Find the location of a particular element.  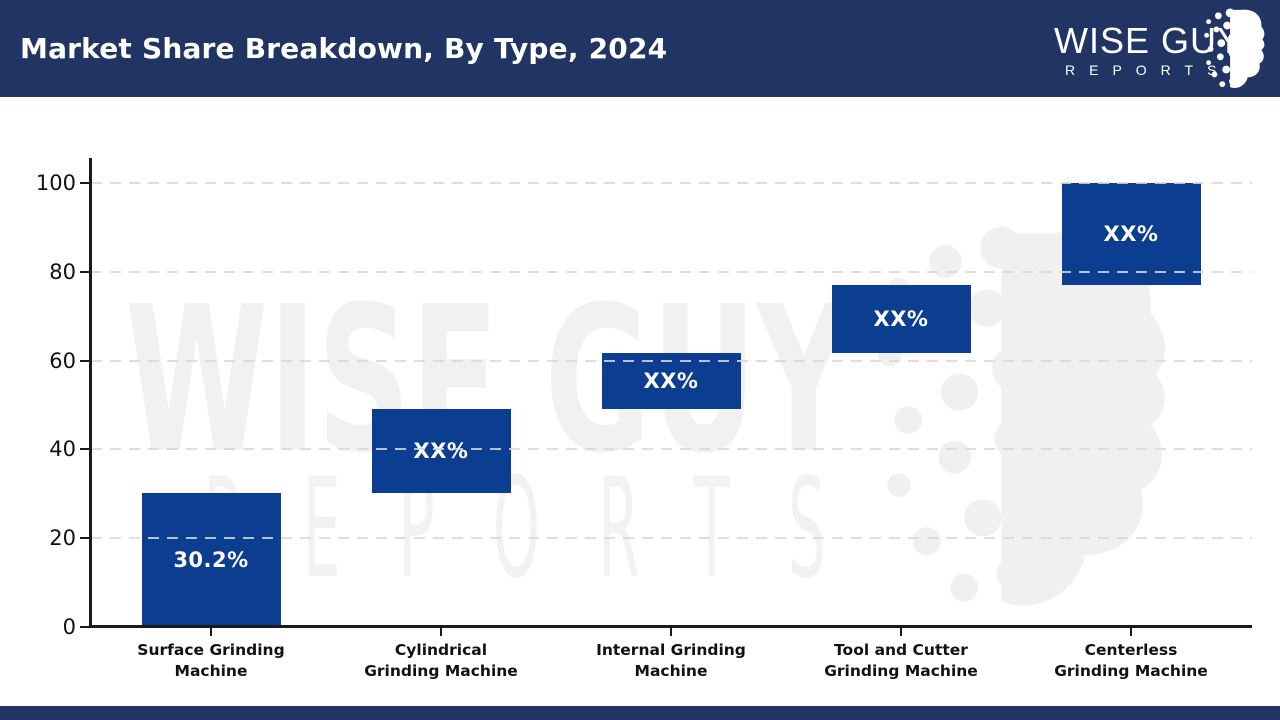

x-category-label: Cylindrical Grinding Machine is located at coordinates (441, 660).